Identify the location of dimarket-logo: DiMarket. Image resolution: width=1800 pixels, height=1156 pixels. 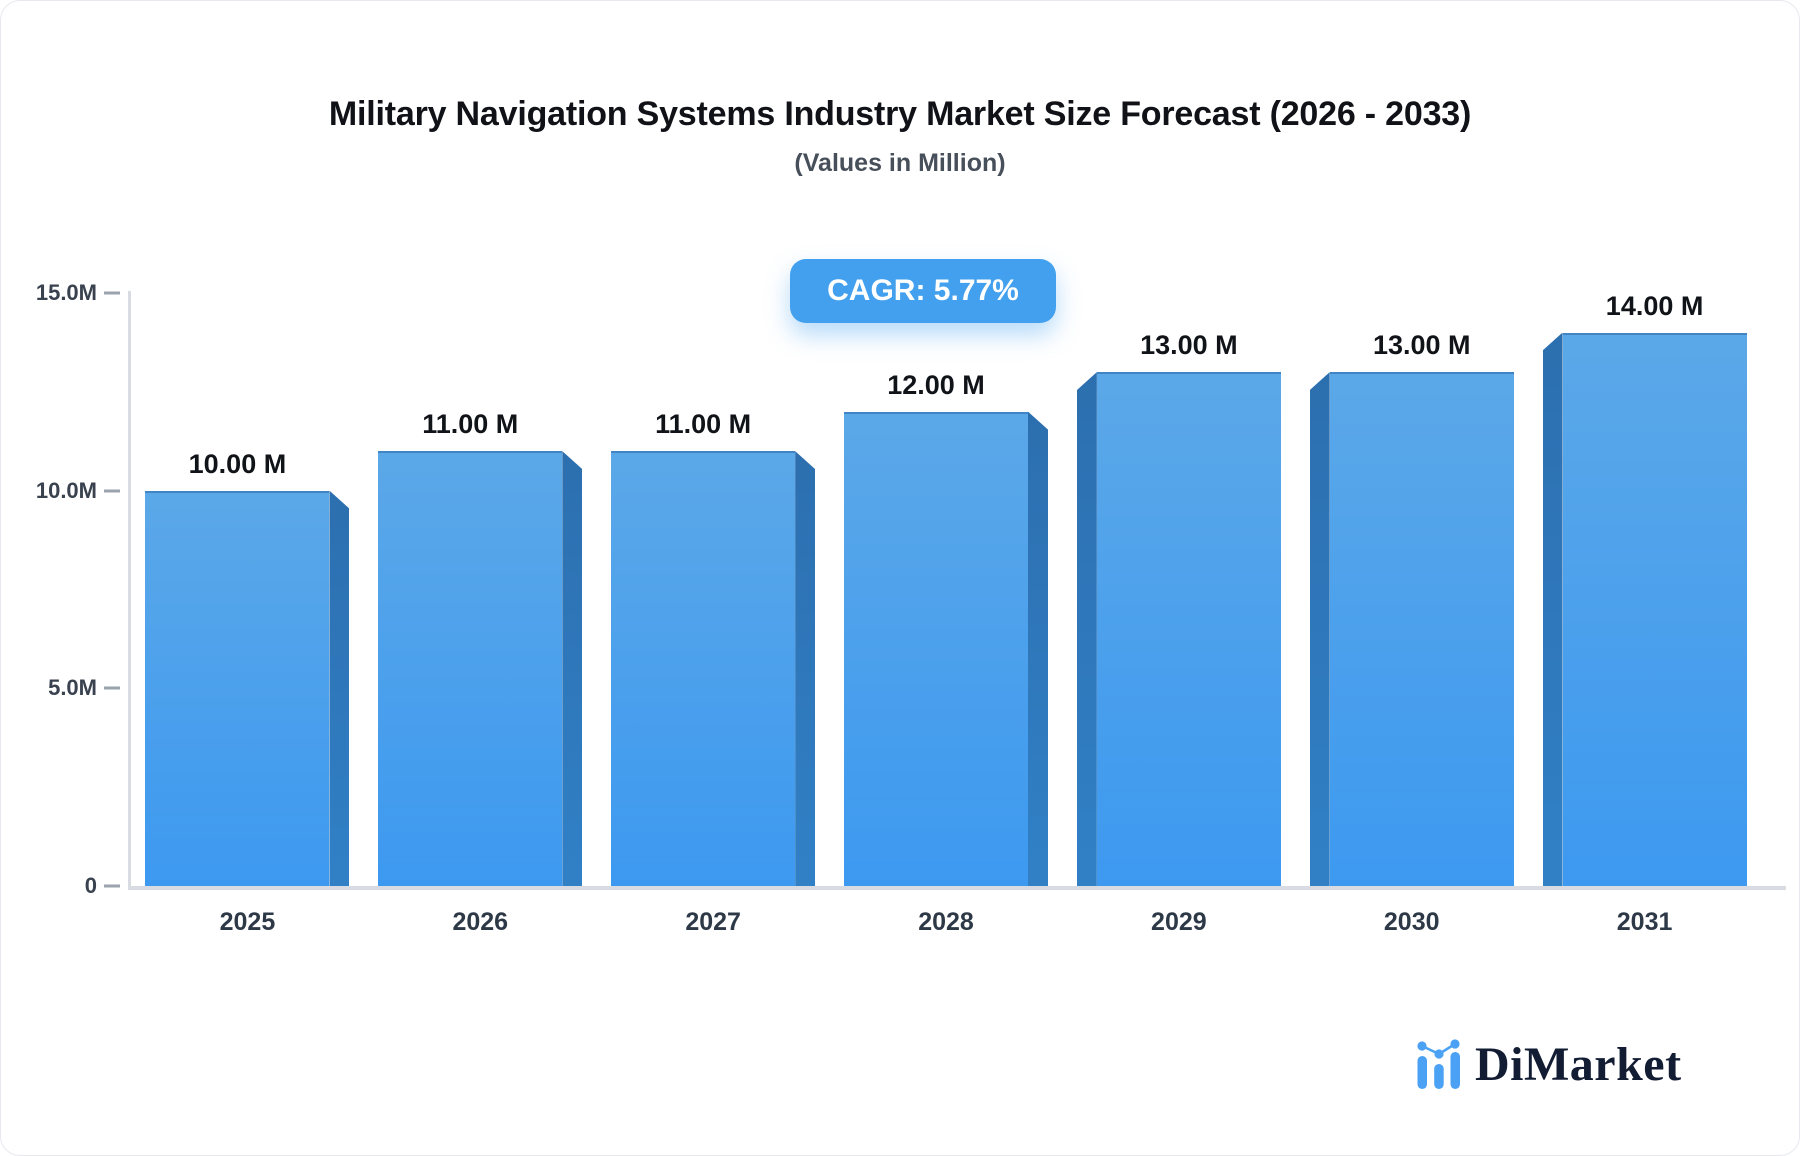
(1549, 1064).